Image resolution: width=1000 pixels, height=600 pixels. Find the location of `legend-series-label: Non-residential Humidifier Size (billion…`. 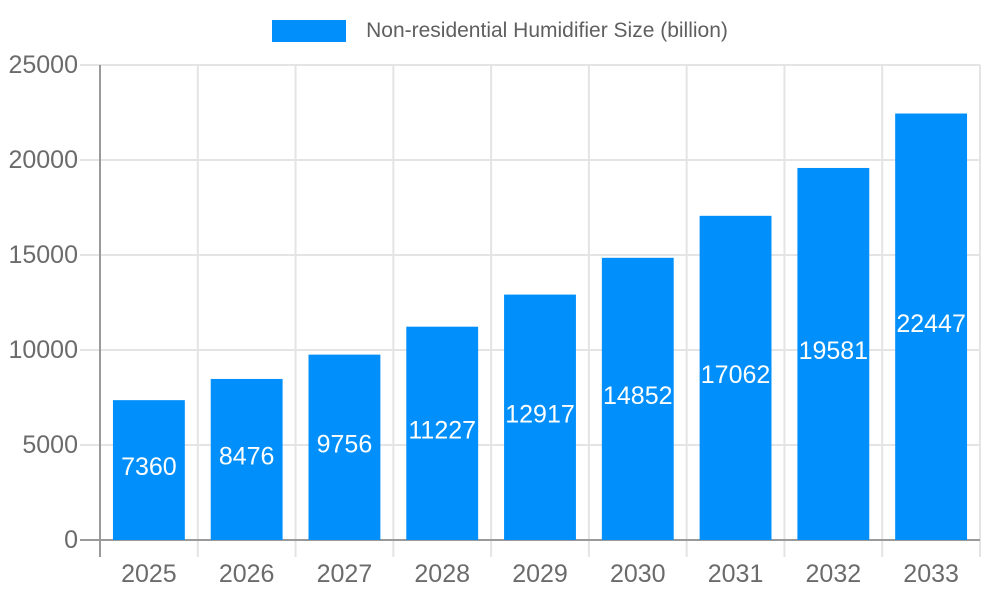

legend-series-label: Non-residential Humidifier Size (billion… is located at coordinates (547, 30).